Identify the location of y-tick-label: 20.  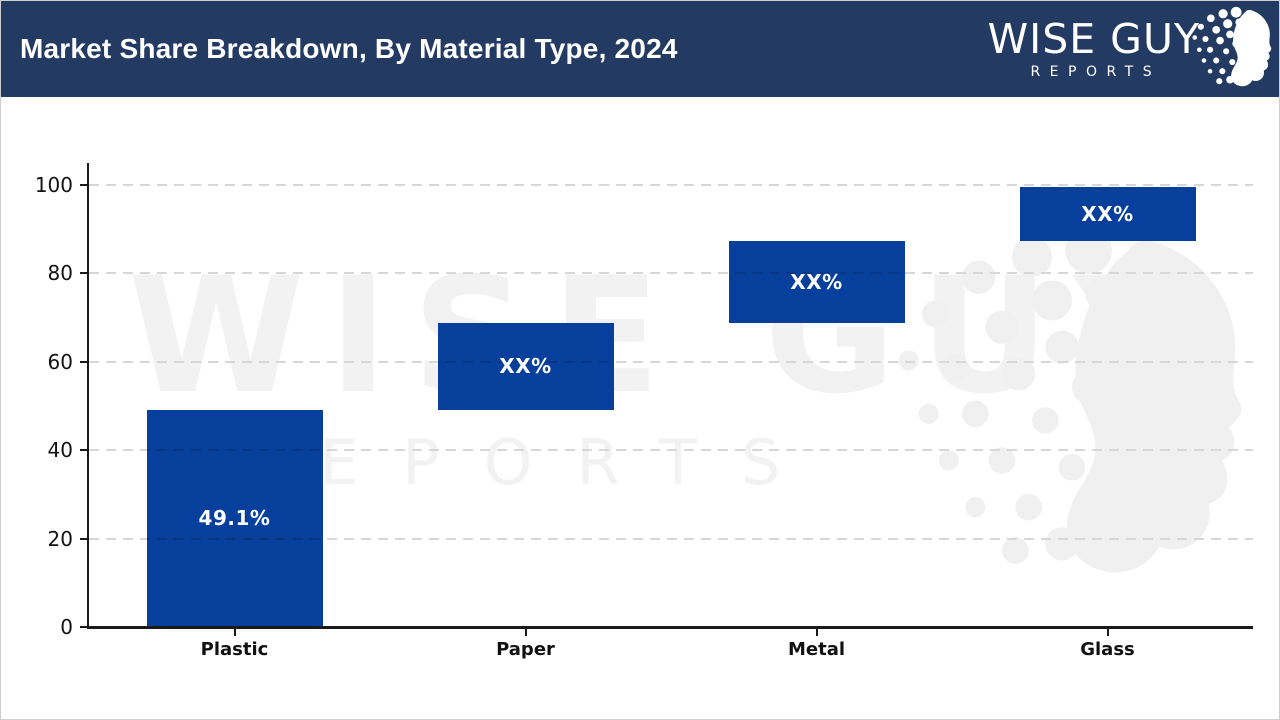
(60, 538).